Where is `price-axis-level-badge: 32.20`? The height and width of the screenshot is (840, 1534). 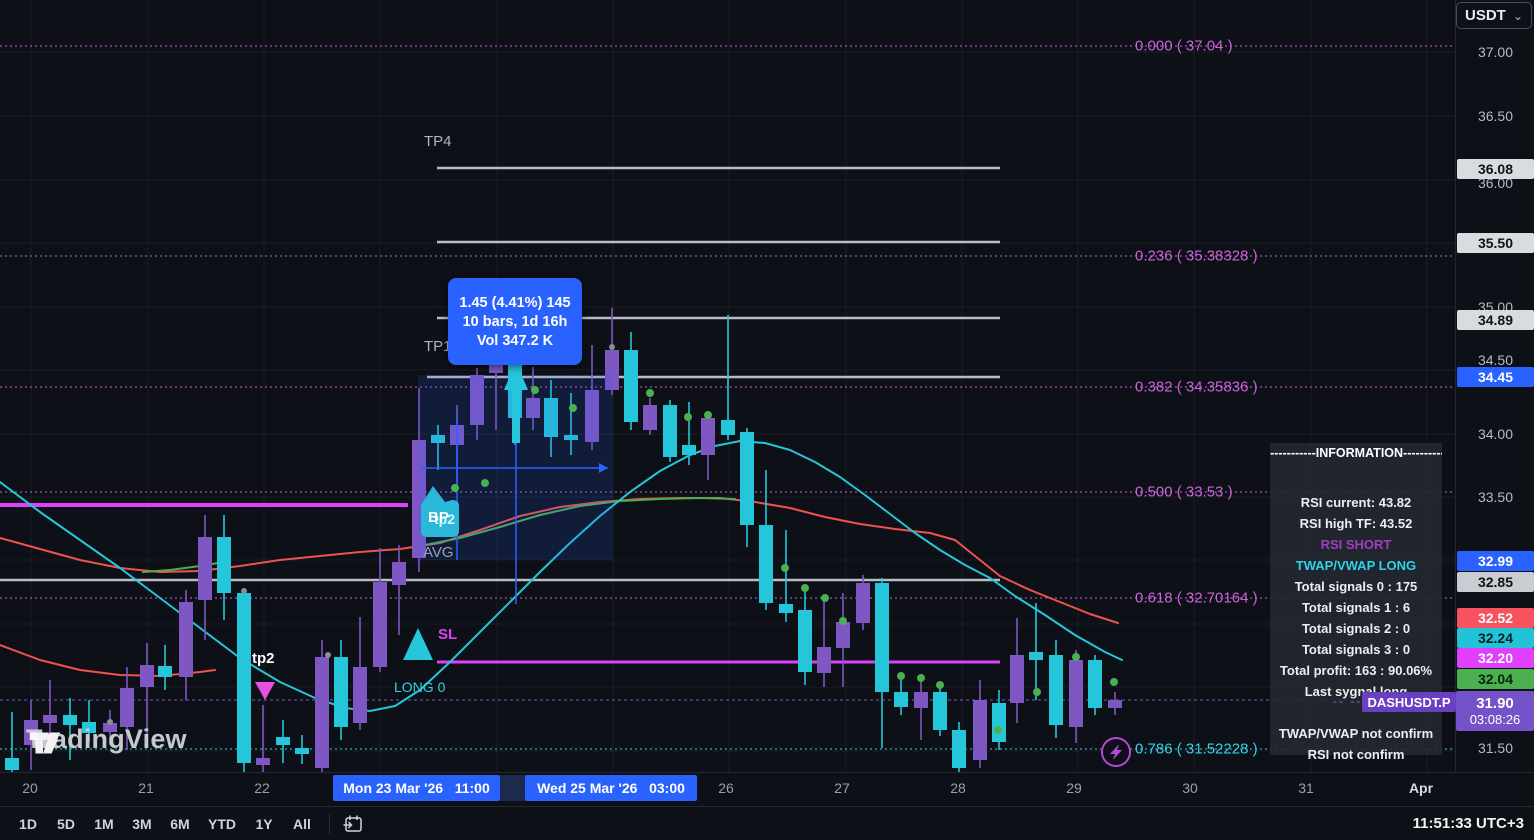
price-axis-level-badge: 32.20 is located at coordinates (1495, 658).